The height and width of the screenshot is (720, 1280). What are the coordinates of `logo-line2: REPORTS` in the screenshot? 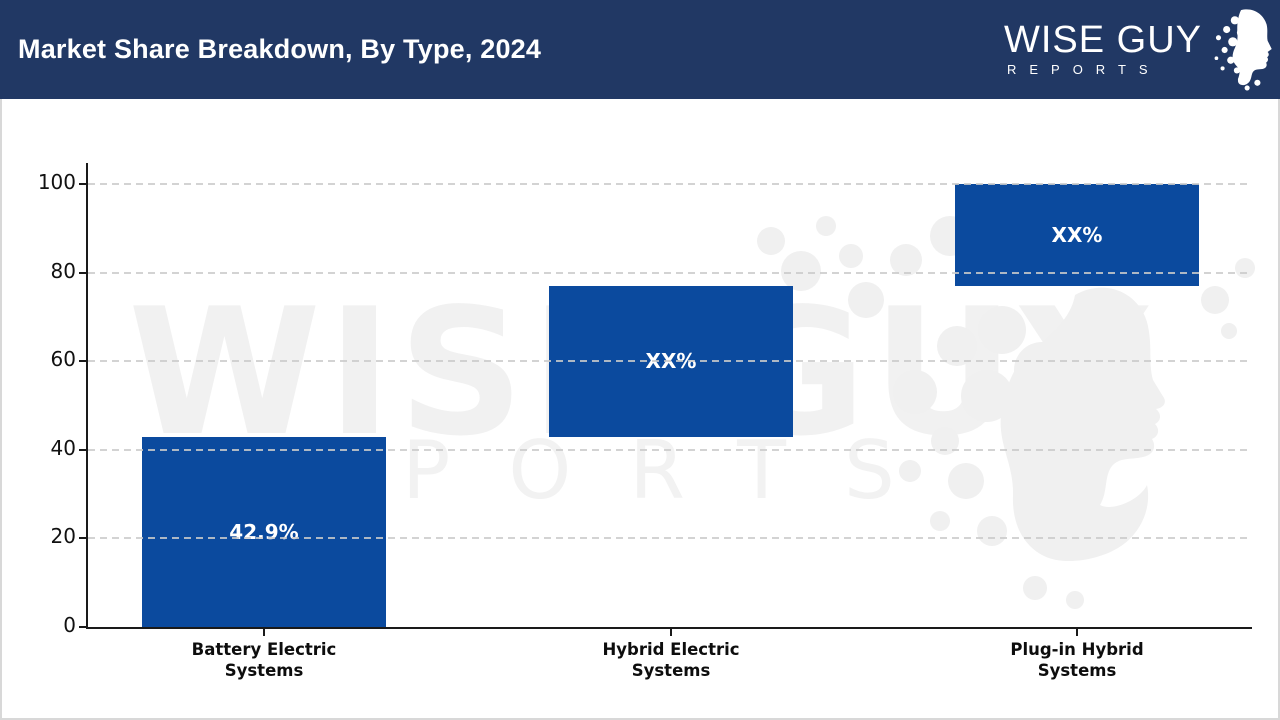 It's located at (1083, 69).